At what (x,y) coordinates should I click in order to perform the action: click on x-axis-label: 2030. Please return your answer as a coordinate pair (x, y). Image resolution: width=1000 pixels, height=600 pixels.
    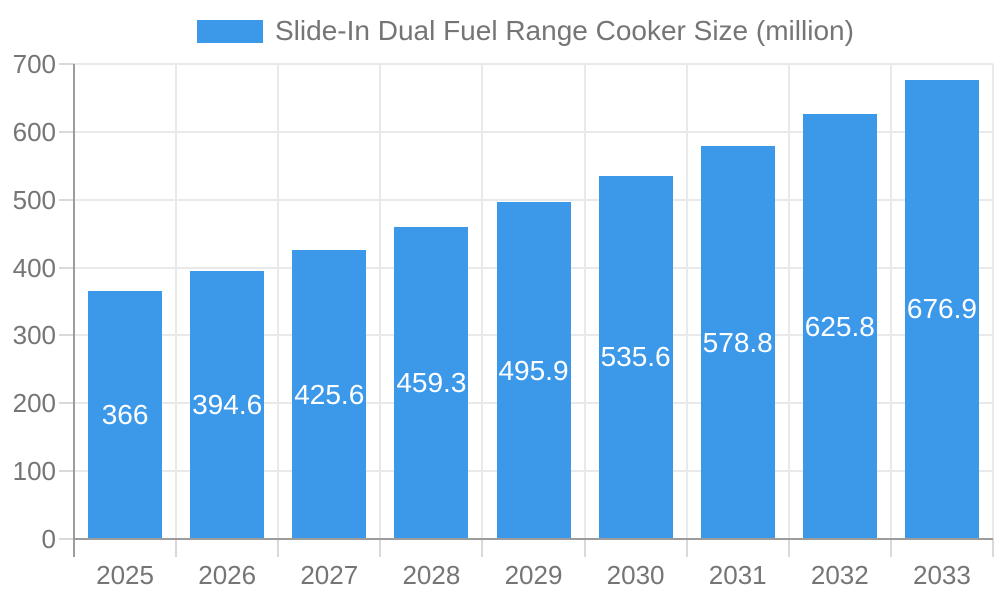
    Looking at the image, I should click on (635, 575).